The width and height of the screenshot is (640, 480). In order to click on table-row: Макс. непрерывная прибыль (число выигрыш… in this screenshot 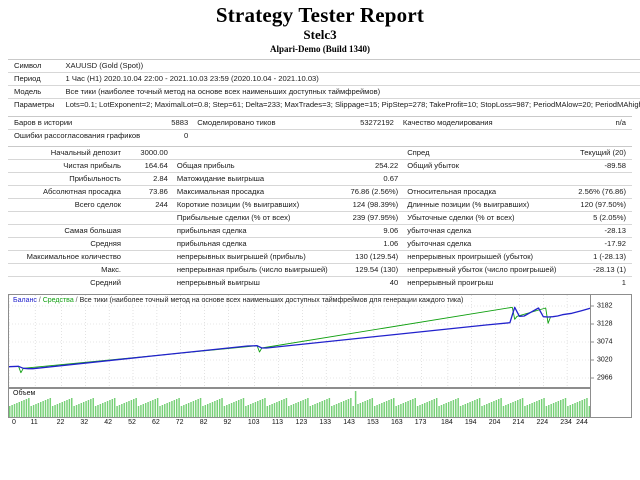, I will do `click(320, 269)`.